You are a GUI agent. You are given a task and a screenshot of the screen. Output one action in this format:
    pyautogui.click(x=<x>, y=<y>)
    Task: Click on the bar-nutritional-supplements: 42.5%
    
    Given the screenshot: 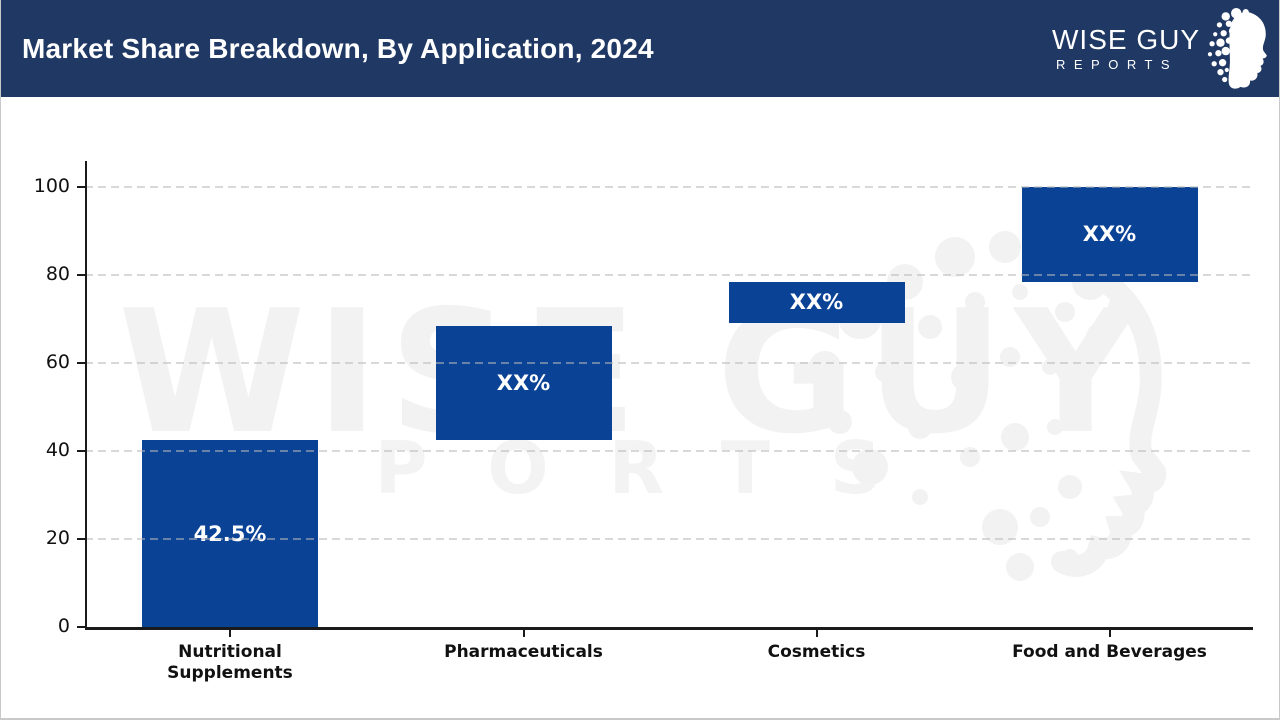 What is the action you would take?
    pyautogui.click(x=230, y=533)
    